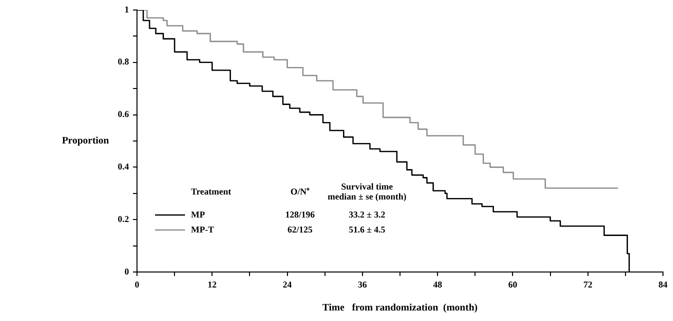 This screenshot has height=321, width=673. What do you see at coordinates (363, 285) in the screenshot?
I see `x-tick-label: 36` at bounding box center [363, 285].